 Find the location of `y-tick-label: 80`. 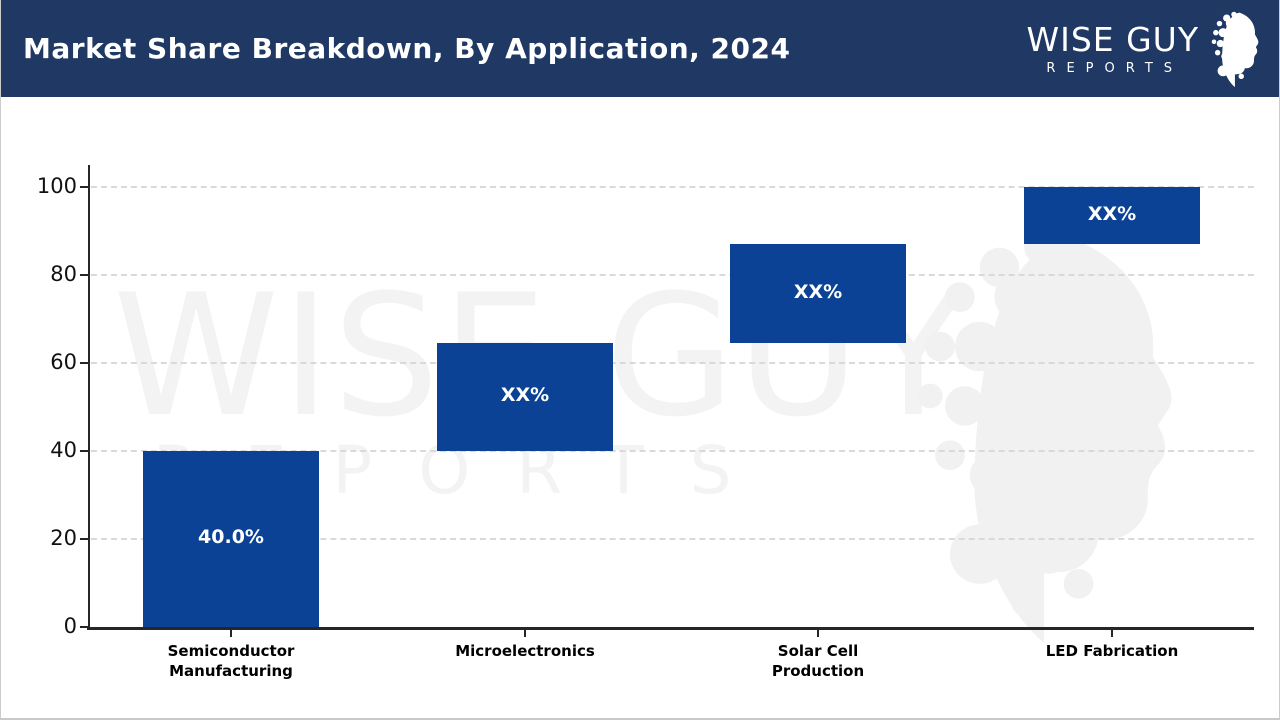

y-tick-label: 80 is located at coordinates (63, 274).